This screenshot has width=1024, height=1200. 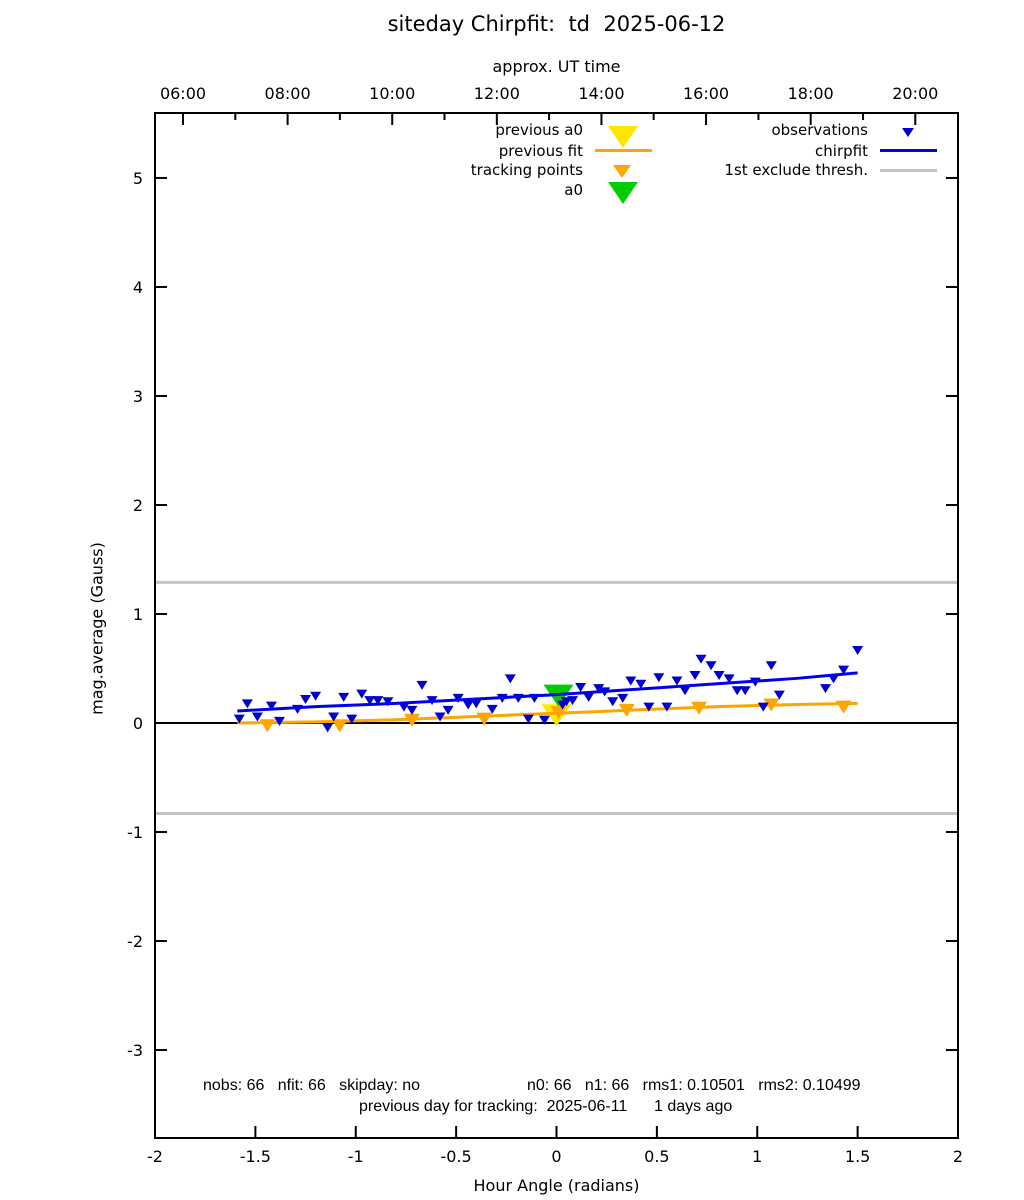 What do you see at coordinates (526, 170) in the screenshot?
I see `legend-label-tracking-points: tracking points` at bounding box center [526, 170].